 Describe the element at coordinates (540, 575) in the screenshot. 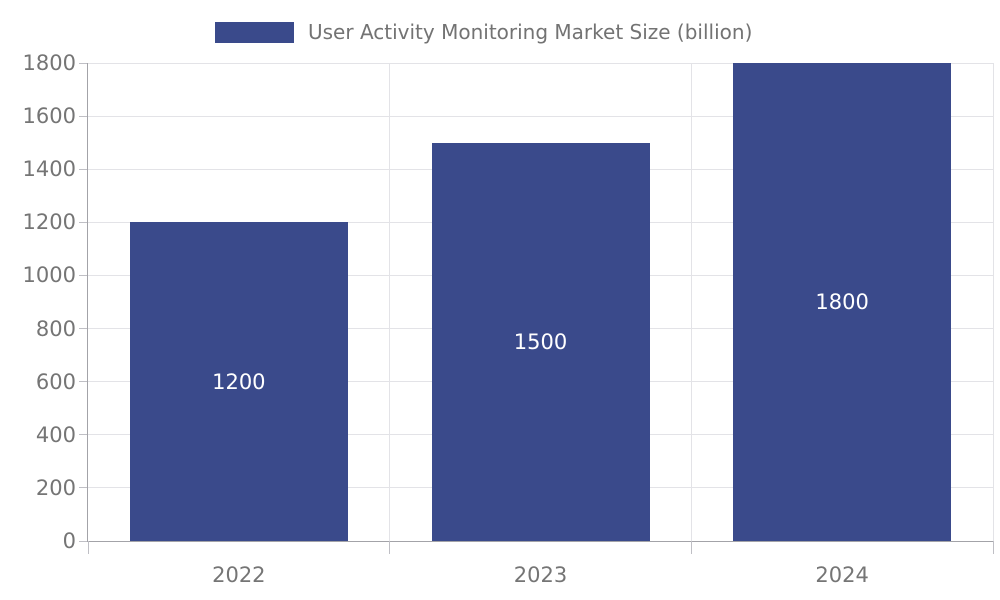

I see `x-axis-label: 2023` at that location.